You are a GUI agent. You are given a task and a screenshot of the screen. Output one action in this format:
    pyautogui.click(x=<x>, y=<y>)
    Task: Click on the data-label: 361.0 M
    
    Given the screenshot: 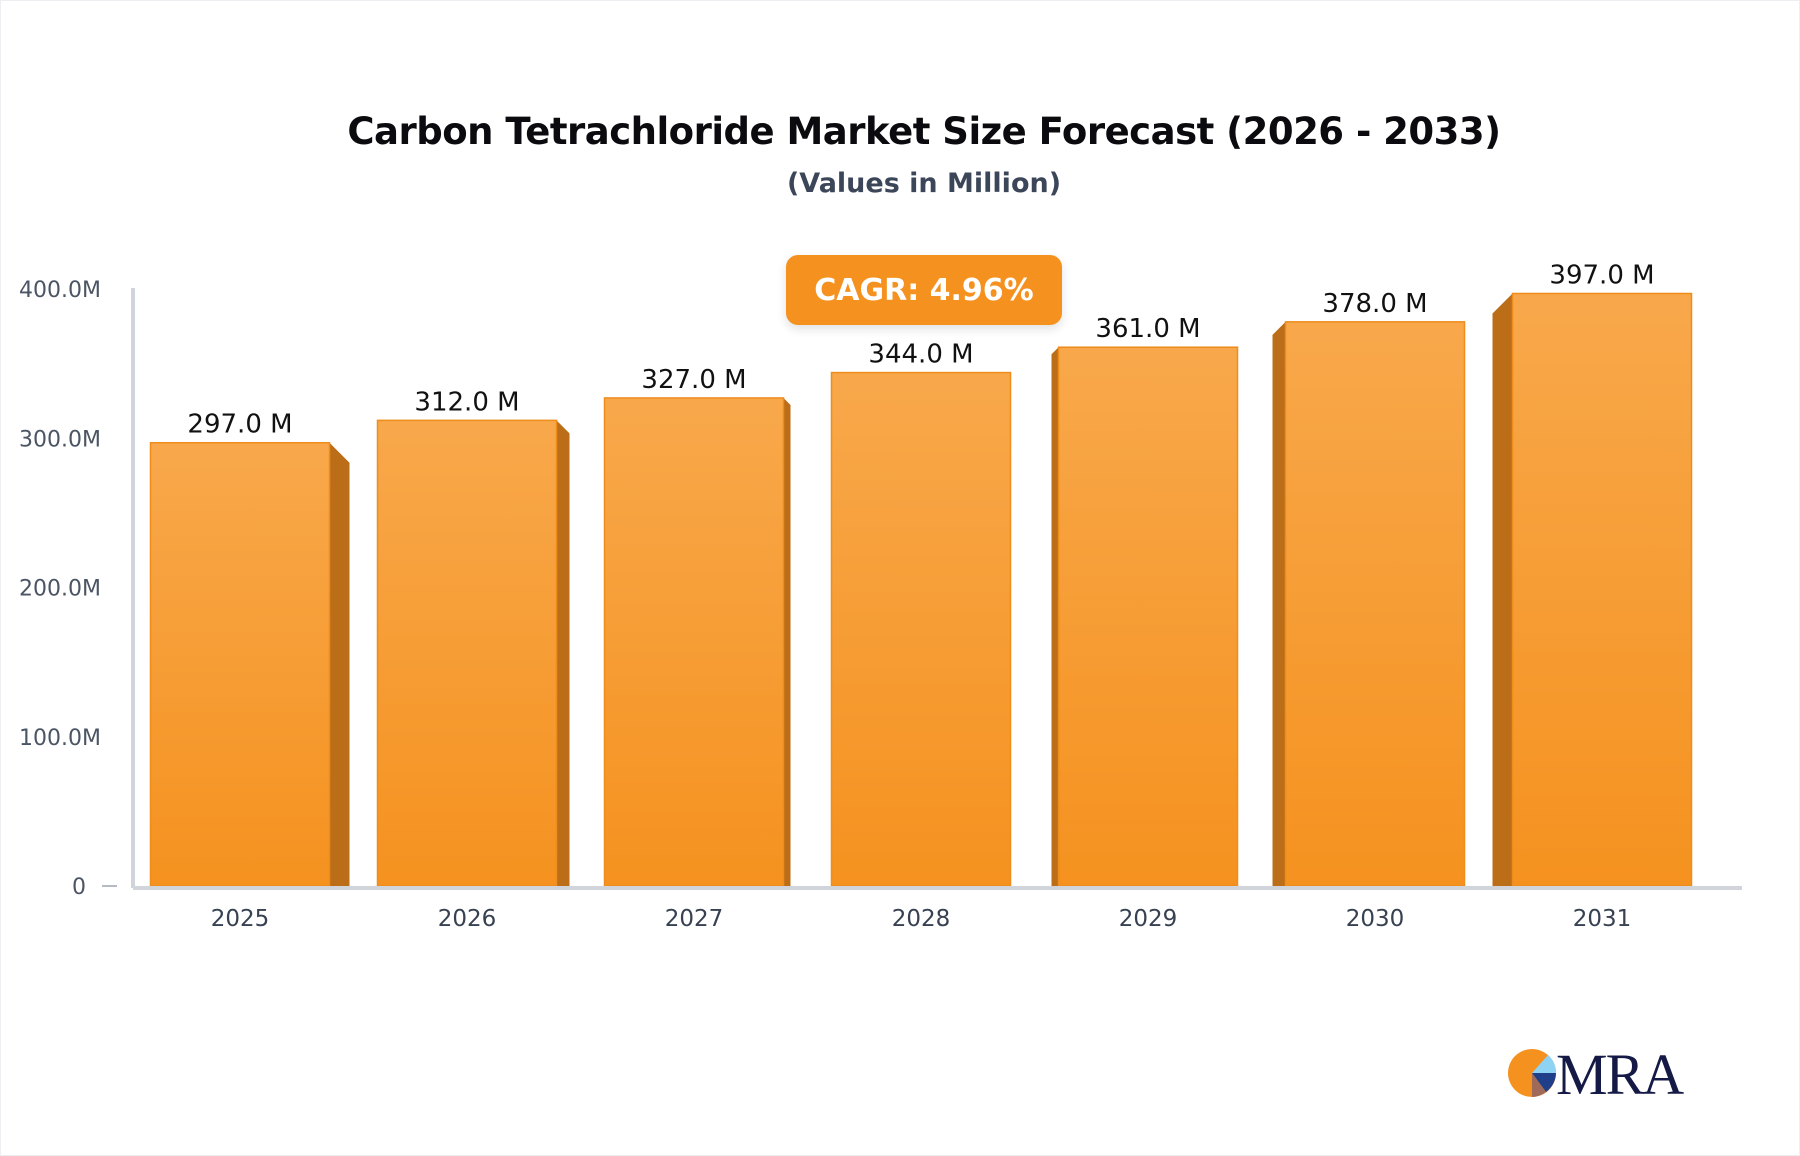 What is the action you would take?
    pyautogui.click(x=1147, y=329)
    